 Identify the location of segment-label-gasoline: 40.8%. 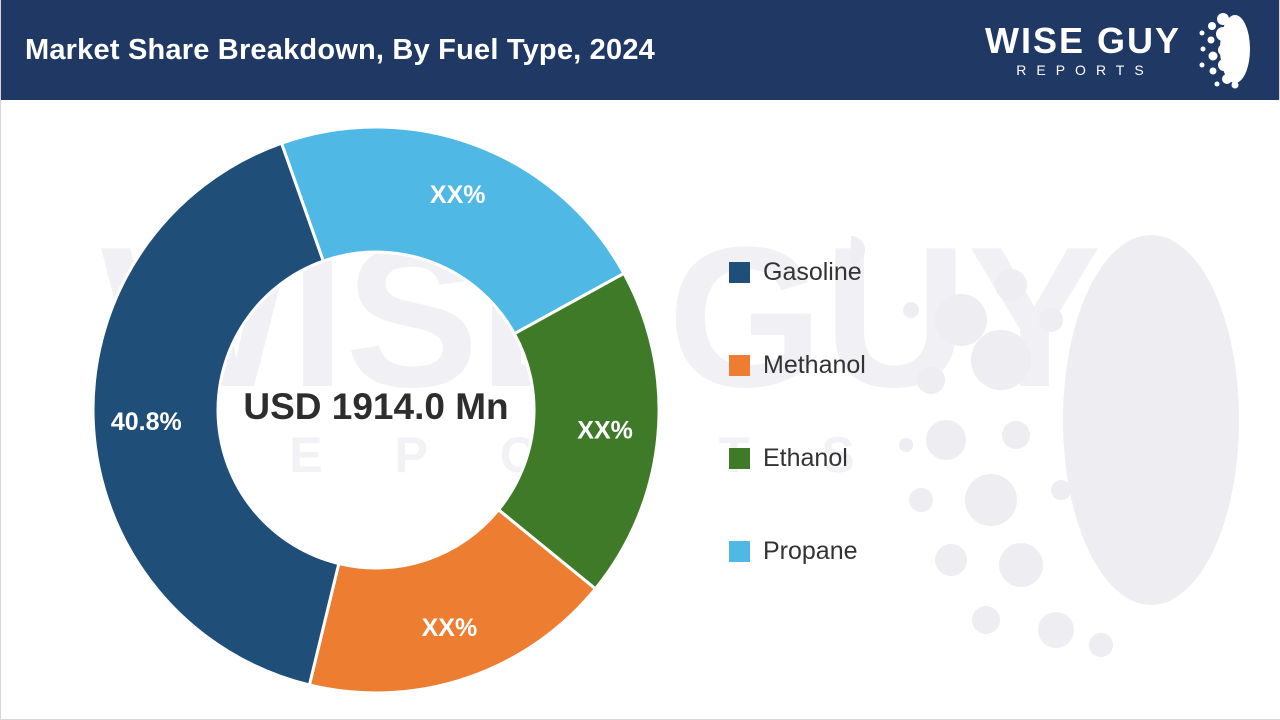
(146, 422).